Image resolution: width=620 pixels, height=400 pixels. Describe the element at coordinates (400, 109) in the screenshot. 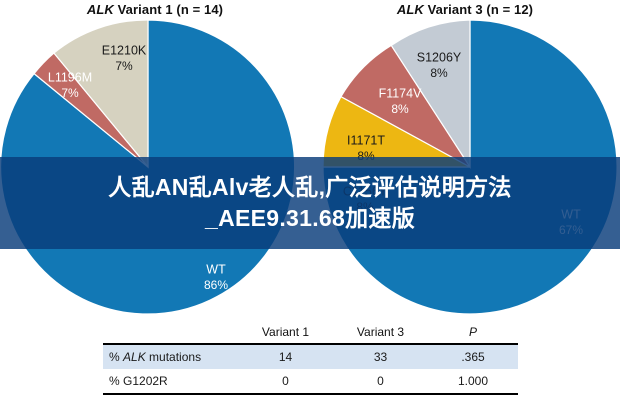

I see `pie-pct-f1174v: 8%` at that location.